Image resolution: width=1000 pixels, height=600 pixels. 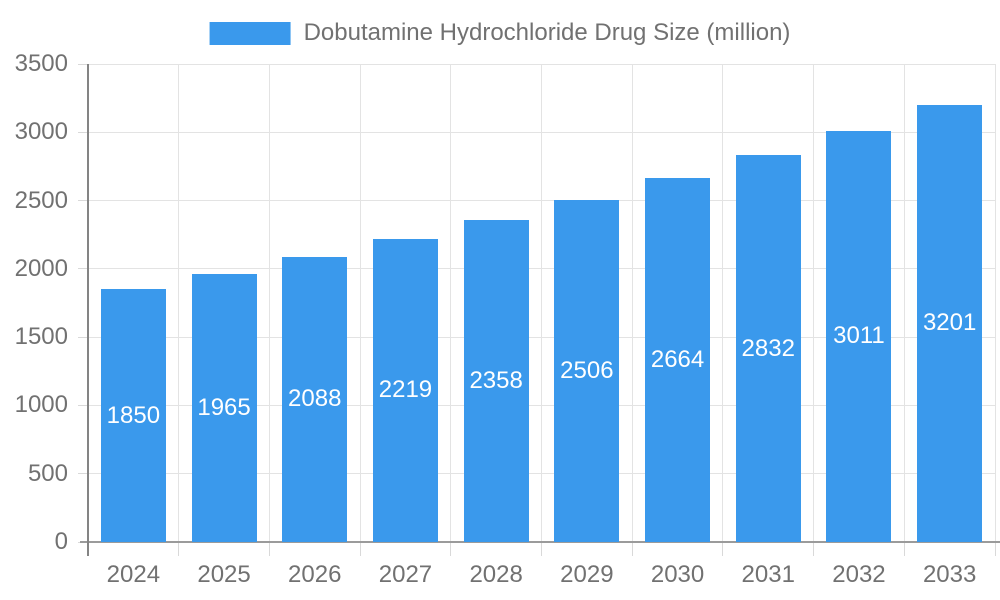 What do you see at coordinates (41, 268) in the screenshot?
I see `y-tick-label: 2000` at bounding box center [41, 268].